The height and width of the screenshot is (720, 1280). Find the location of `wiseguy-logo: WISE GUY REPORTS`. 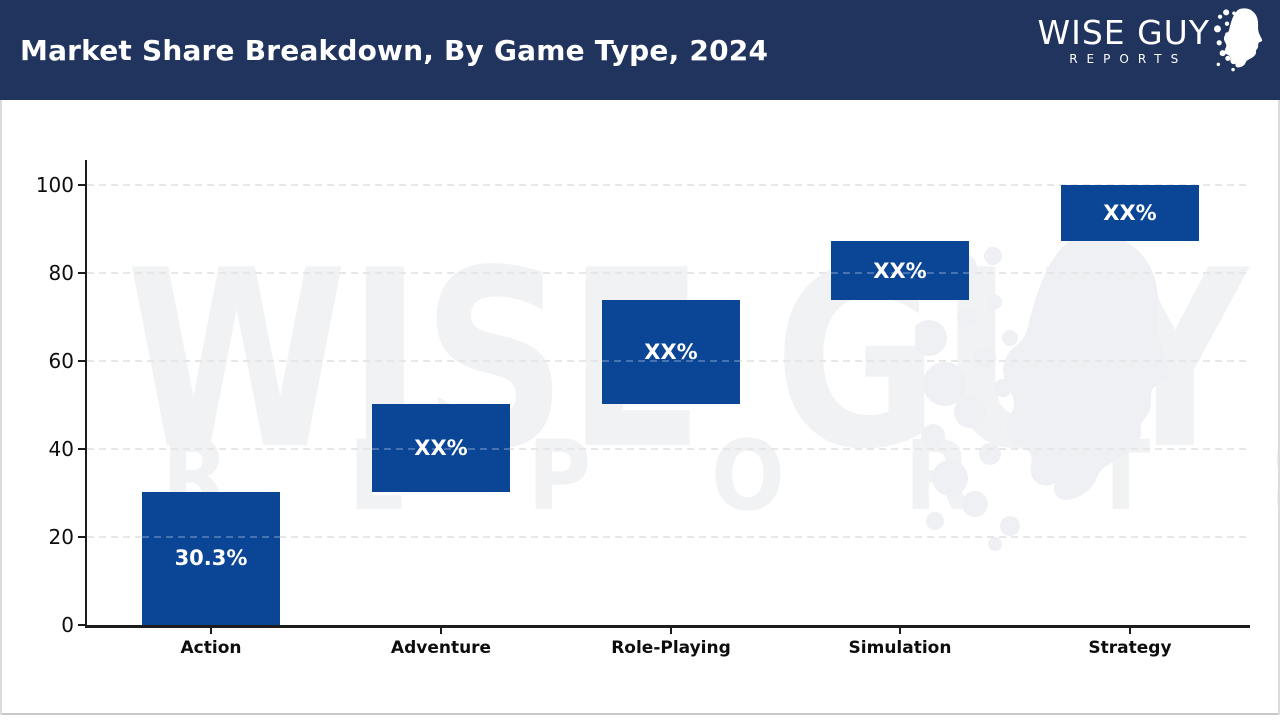

wiseguy-logo: WISE GUY REPORTS is located at coordinates (1151, 41).